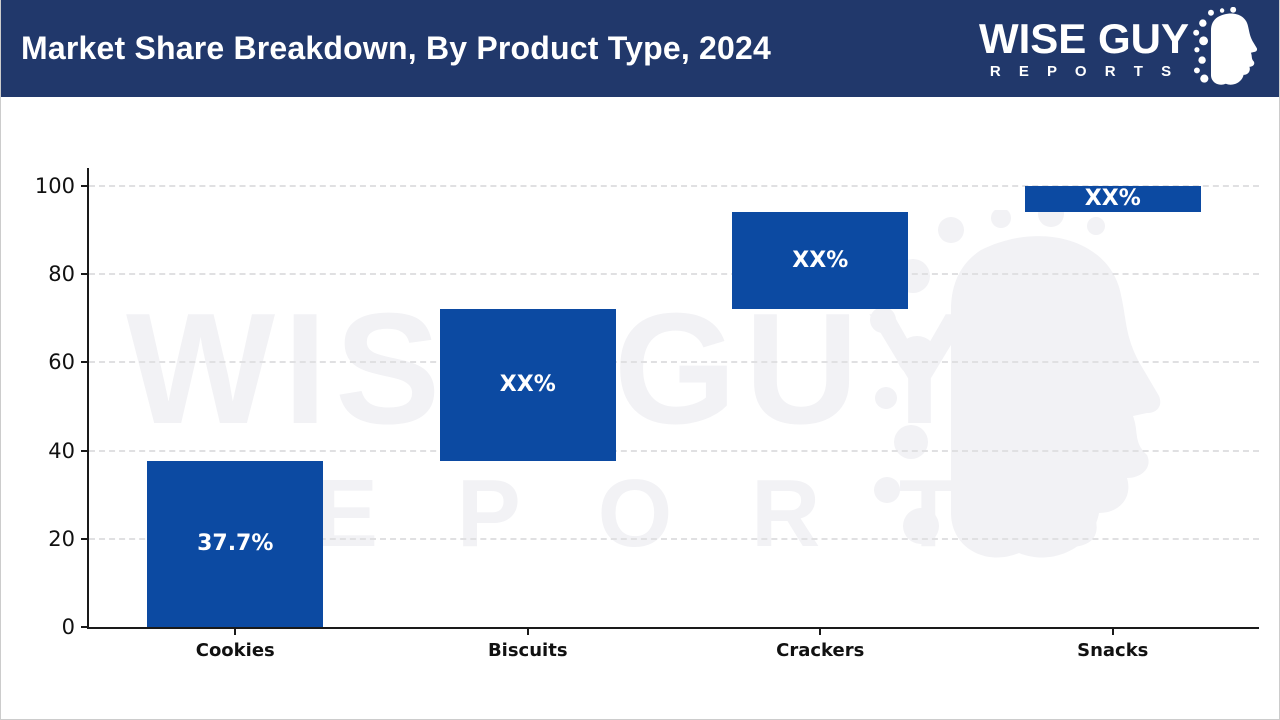 The height and width of the screenshot is (720, 1280). I want to click on bar-value-label: 37.7%, so click(235, 543).